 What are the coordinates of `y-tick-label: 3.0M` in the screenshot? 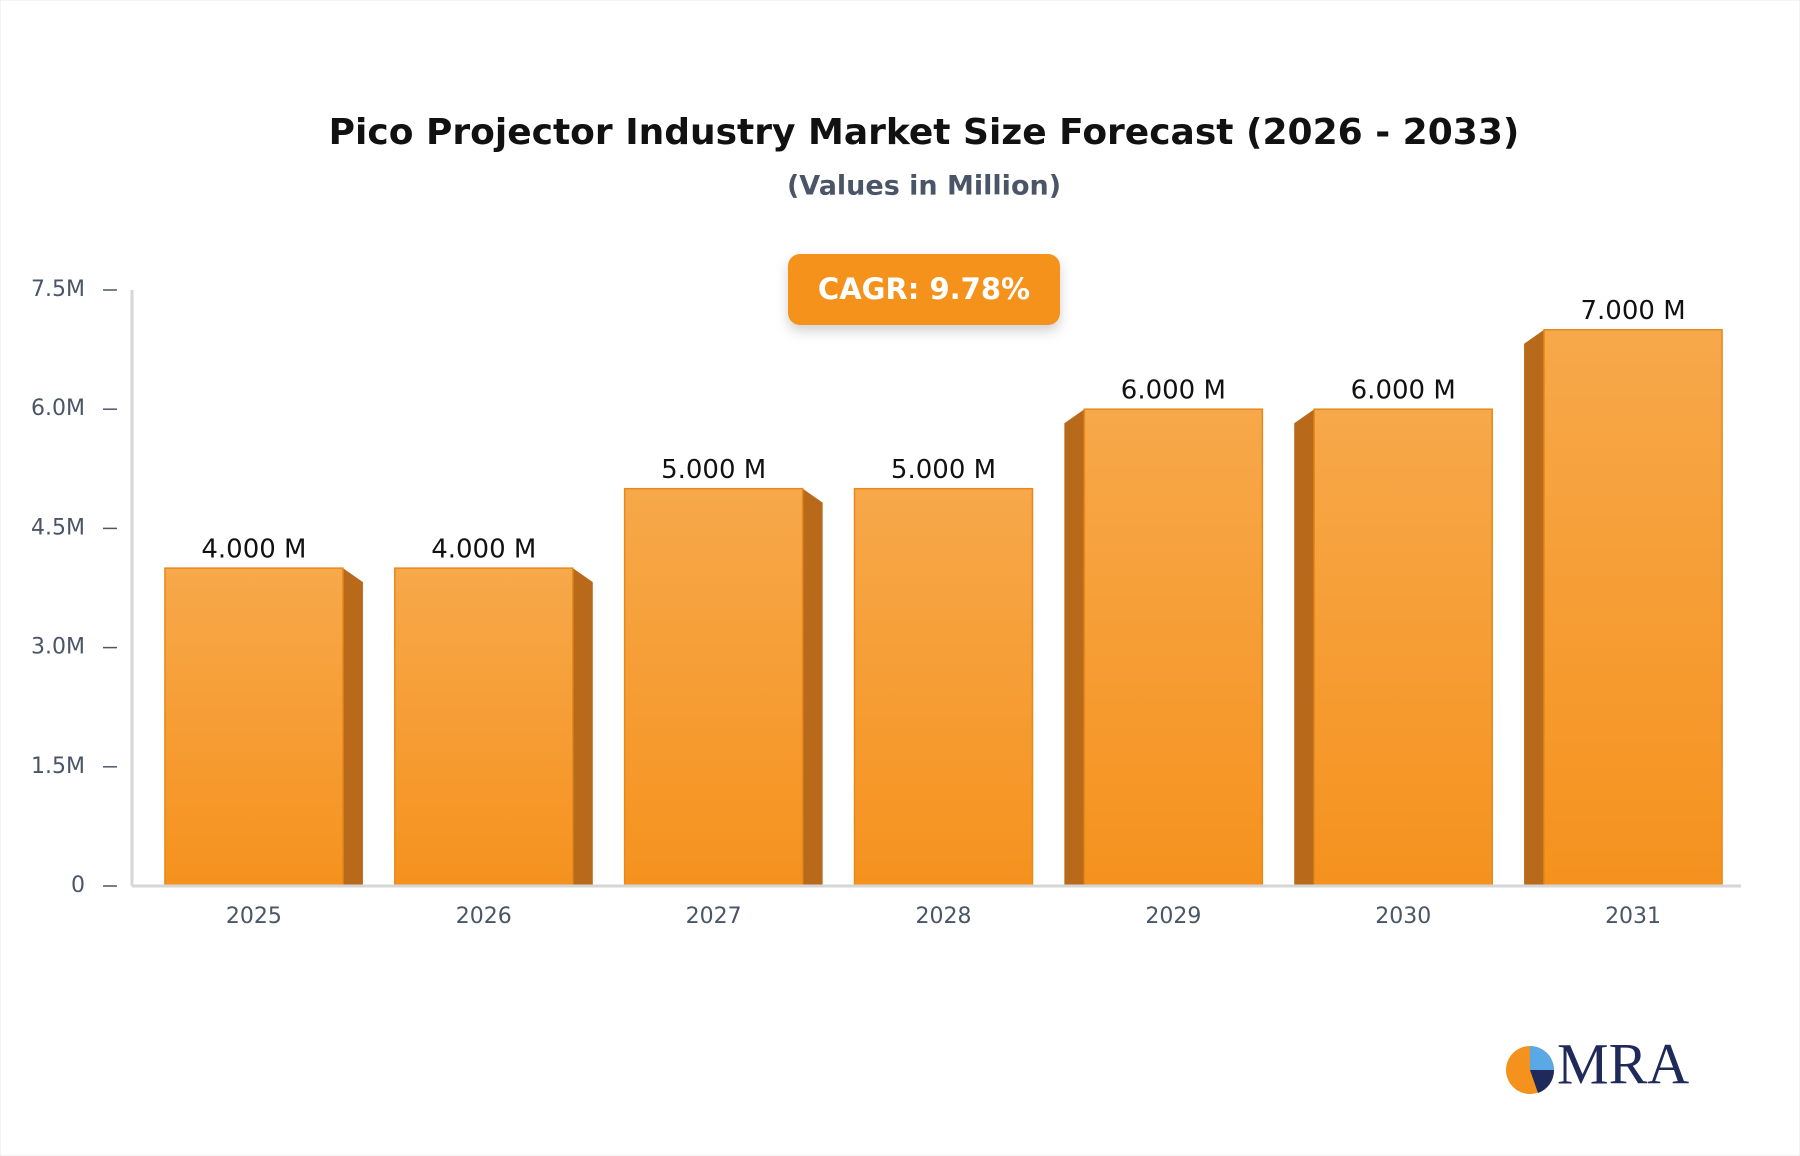 It's located at (58, 647).